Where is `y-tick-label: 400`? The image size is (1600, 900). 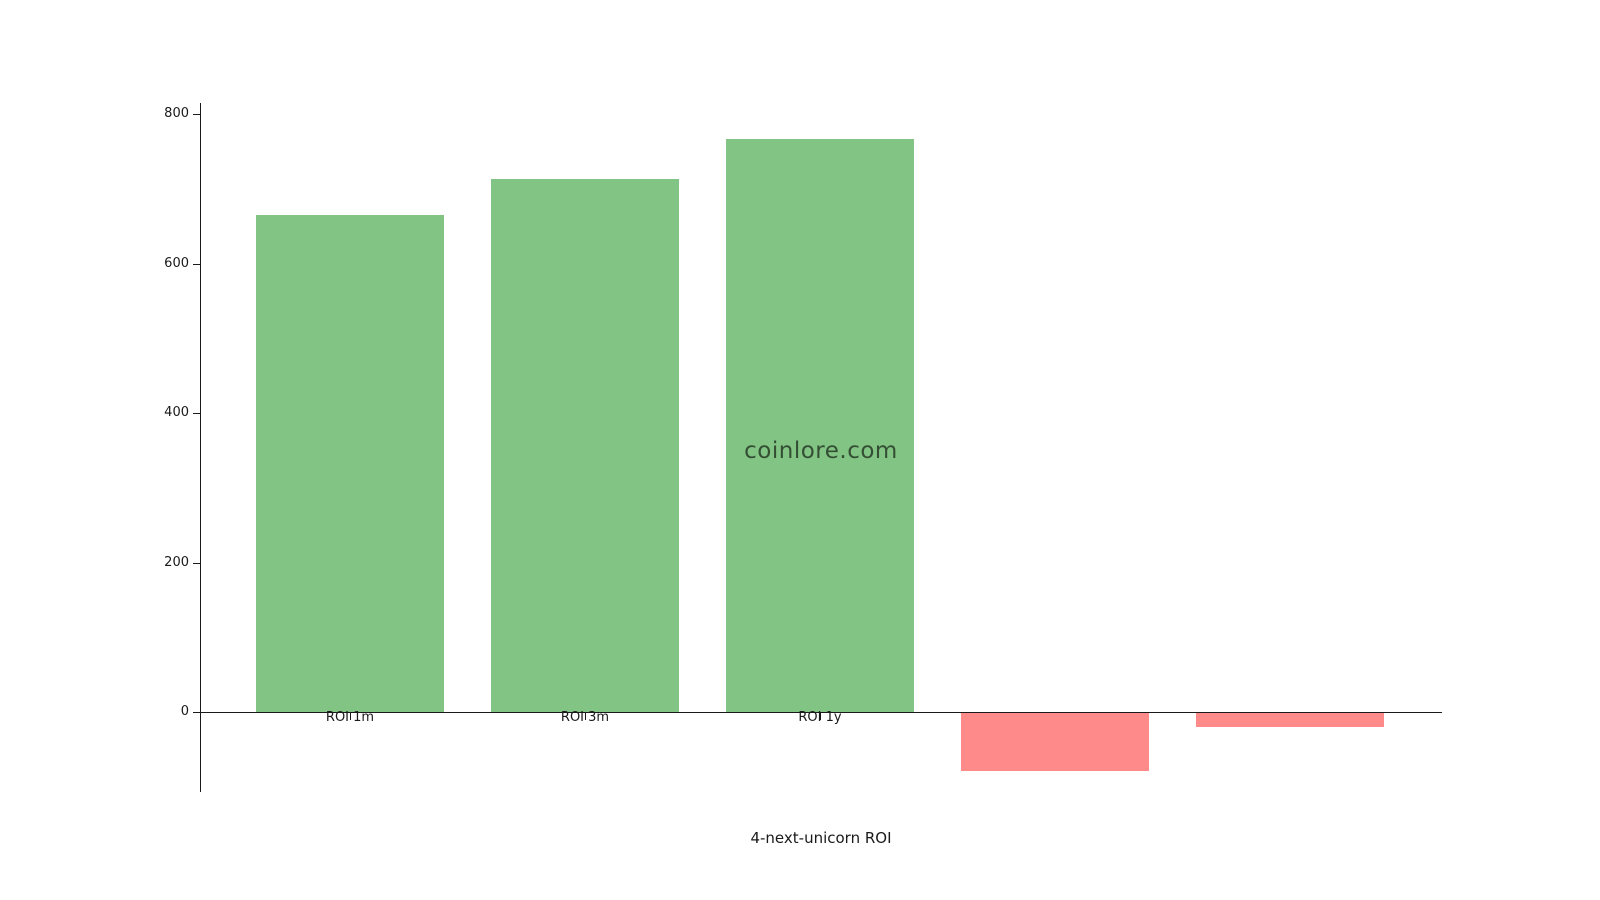
y-tick-label: 400 is located at coordinates (176, 412).